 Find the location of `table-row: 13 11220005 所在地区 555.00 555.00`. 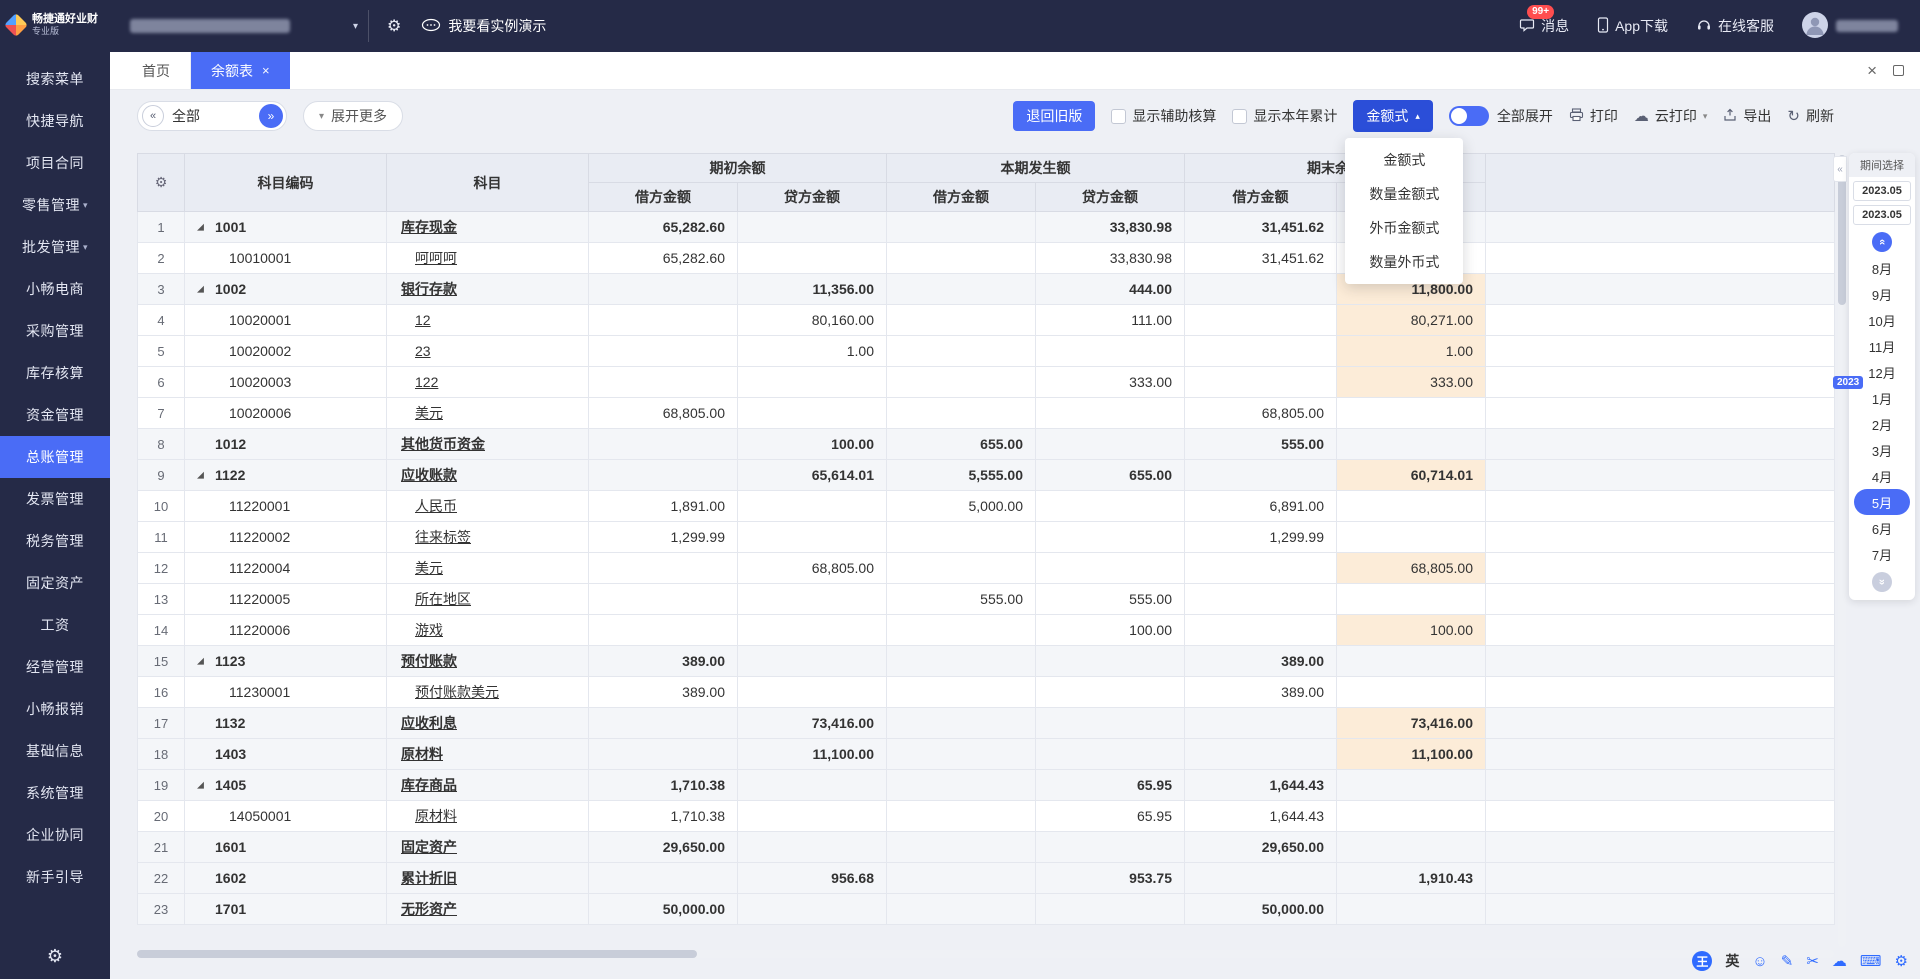

table-row: 13 11220005 所在地区 555.00 555.00 is located at coordinates (986, 599).